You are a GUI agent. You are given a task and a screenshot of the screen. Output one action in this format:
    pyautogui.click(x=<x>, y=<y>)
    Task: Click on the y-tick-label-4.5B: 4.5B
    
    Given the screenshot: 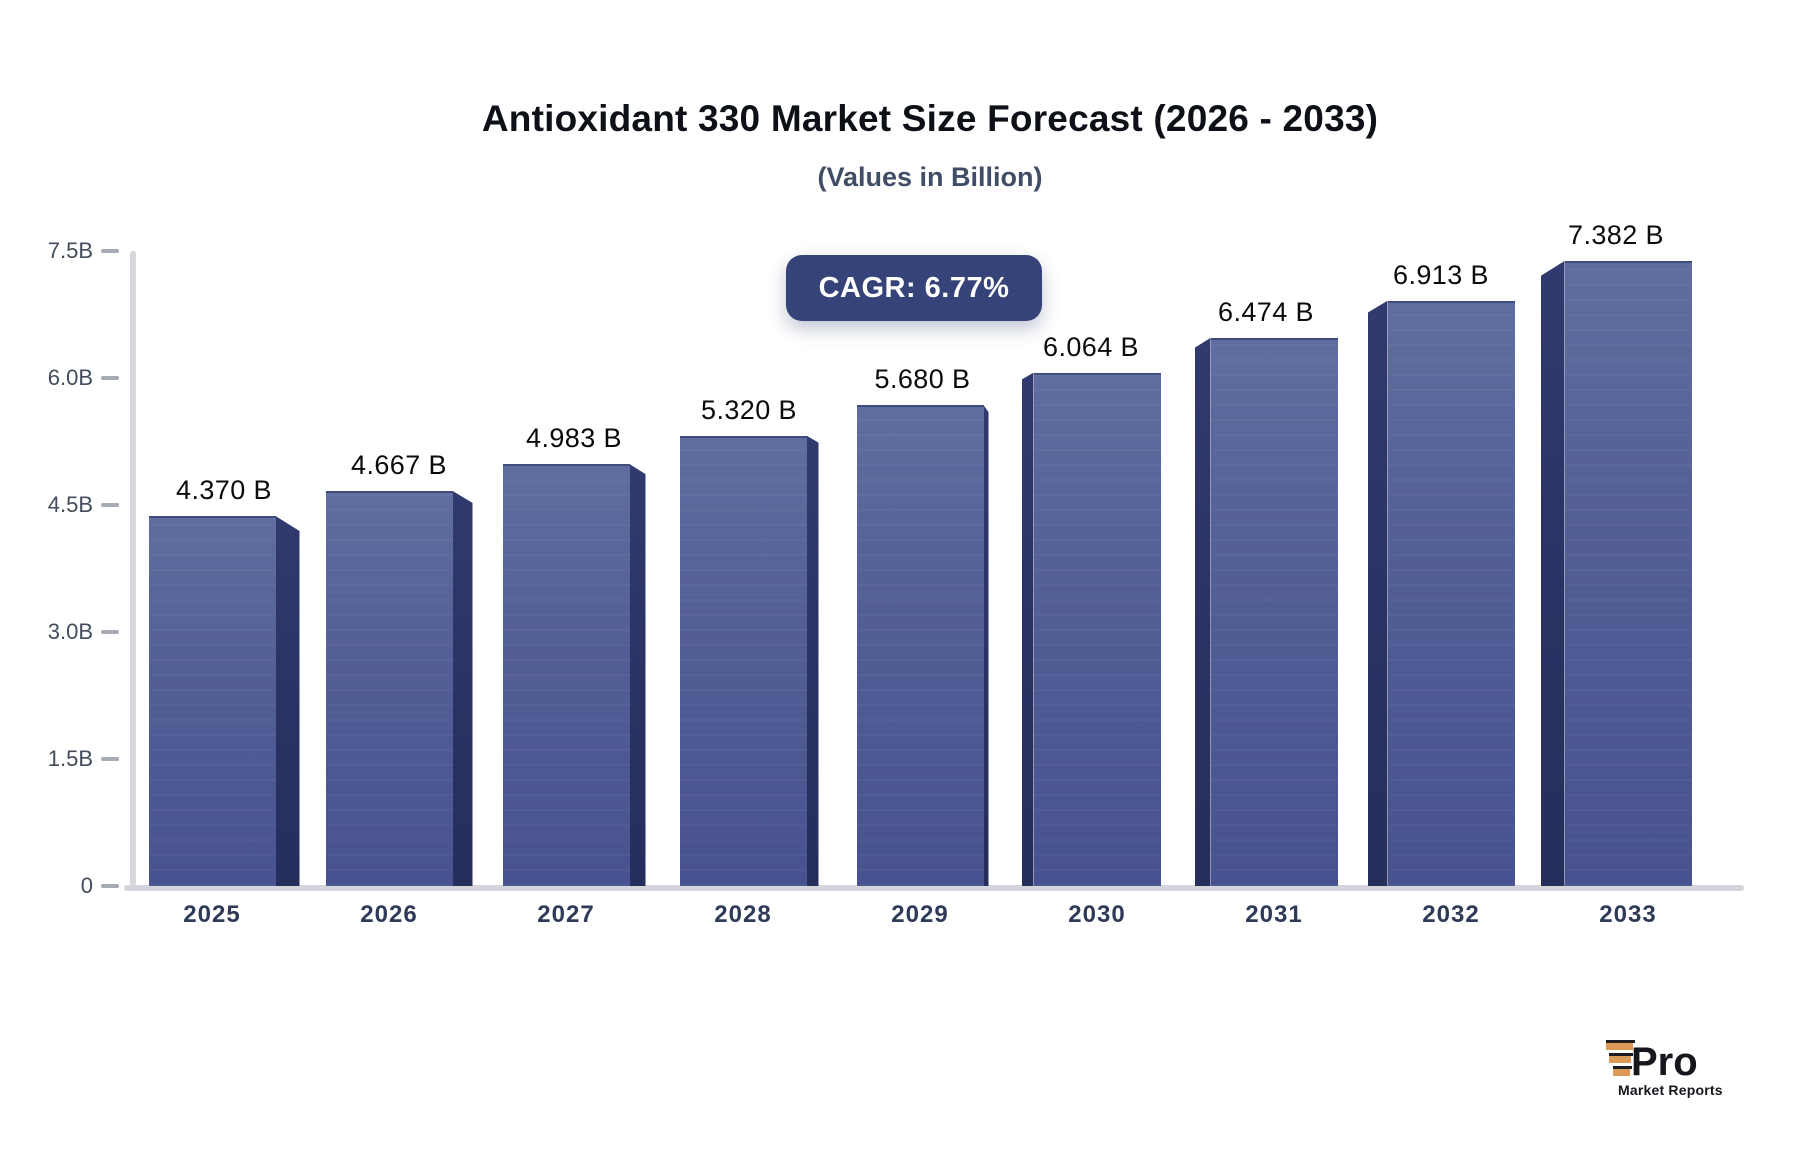 What is the action you would take?
    pyautogui.click(x=70, y=504)
    